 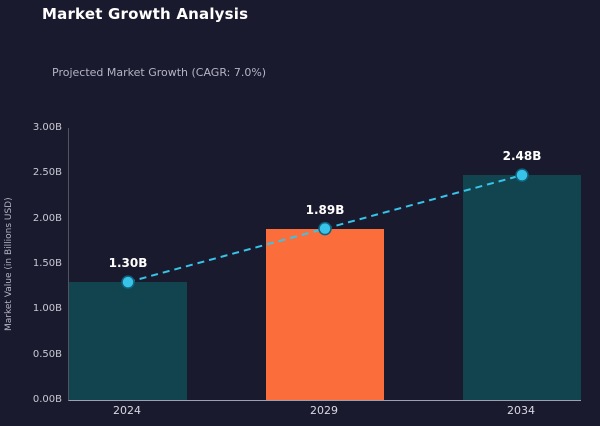 I want to click on bar-2034, so click(x=522, y=287).